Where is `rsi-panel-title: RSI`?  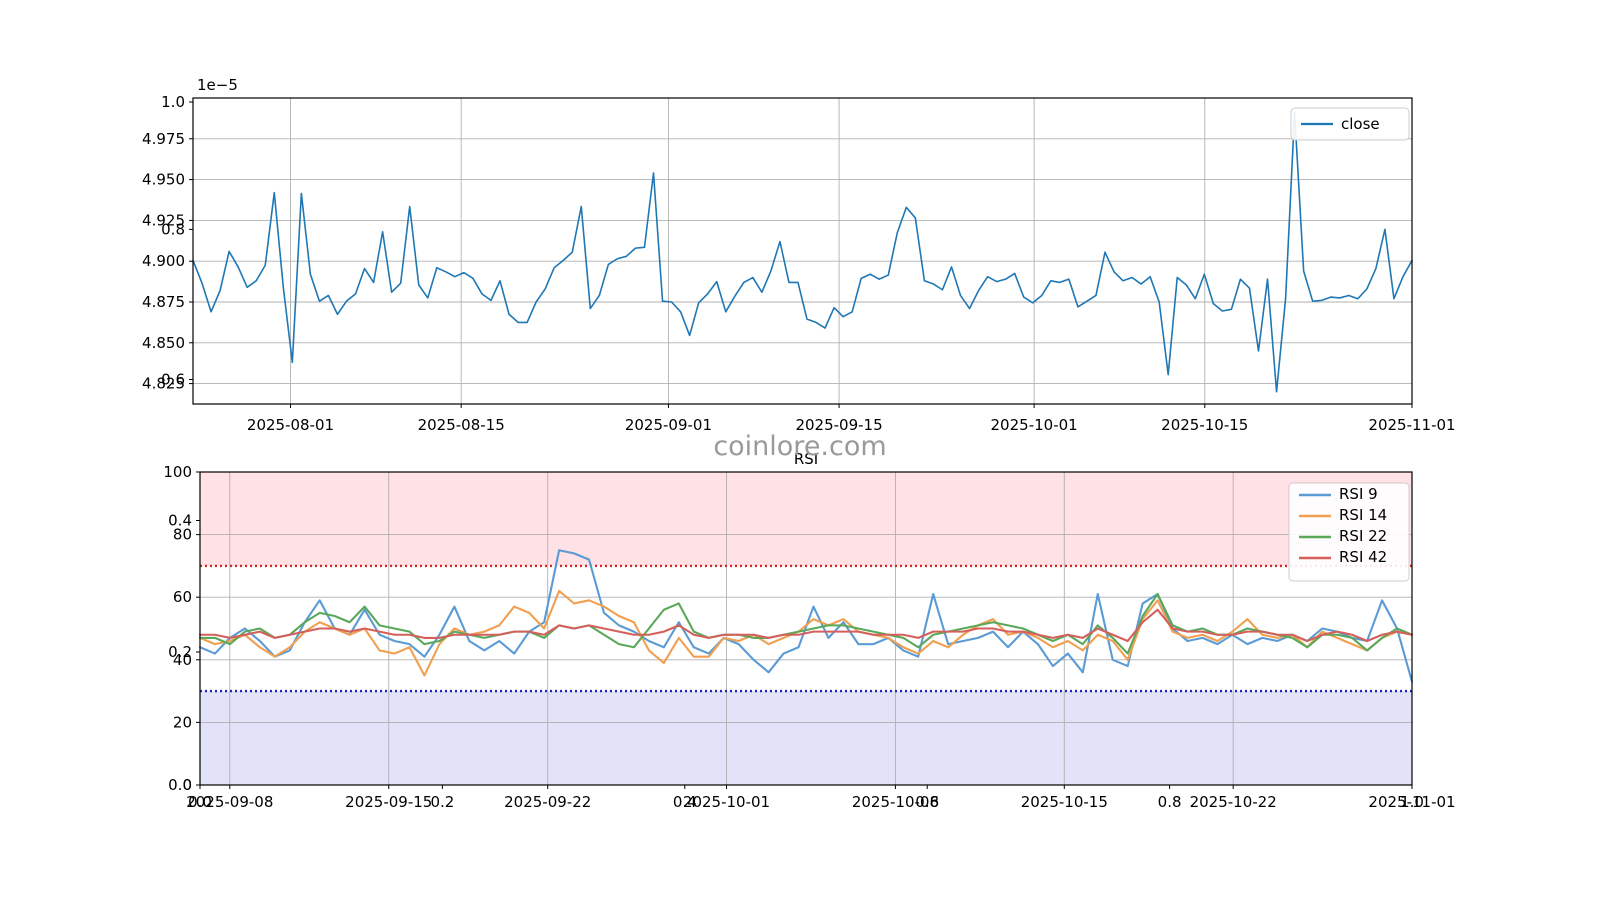
rsi-panel-title: RSI is located at coordinates (806, 459).